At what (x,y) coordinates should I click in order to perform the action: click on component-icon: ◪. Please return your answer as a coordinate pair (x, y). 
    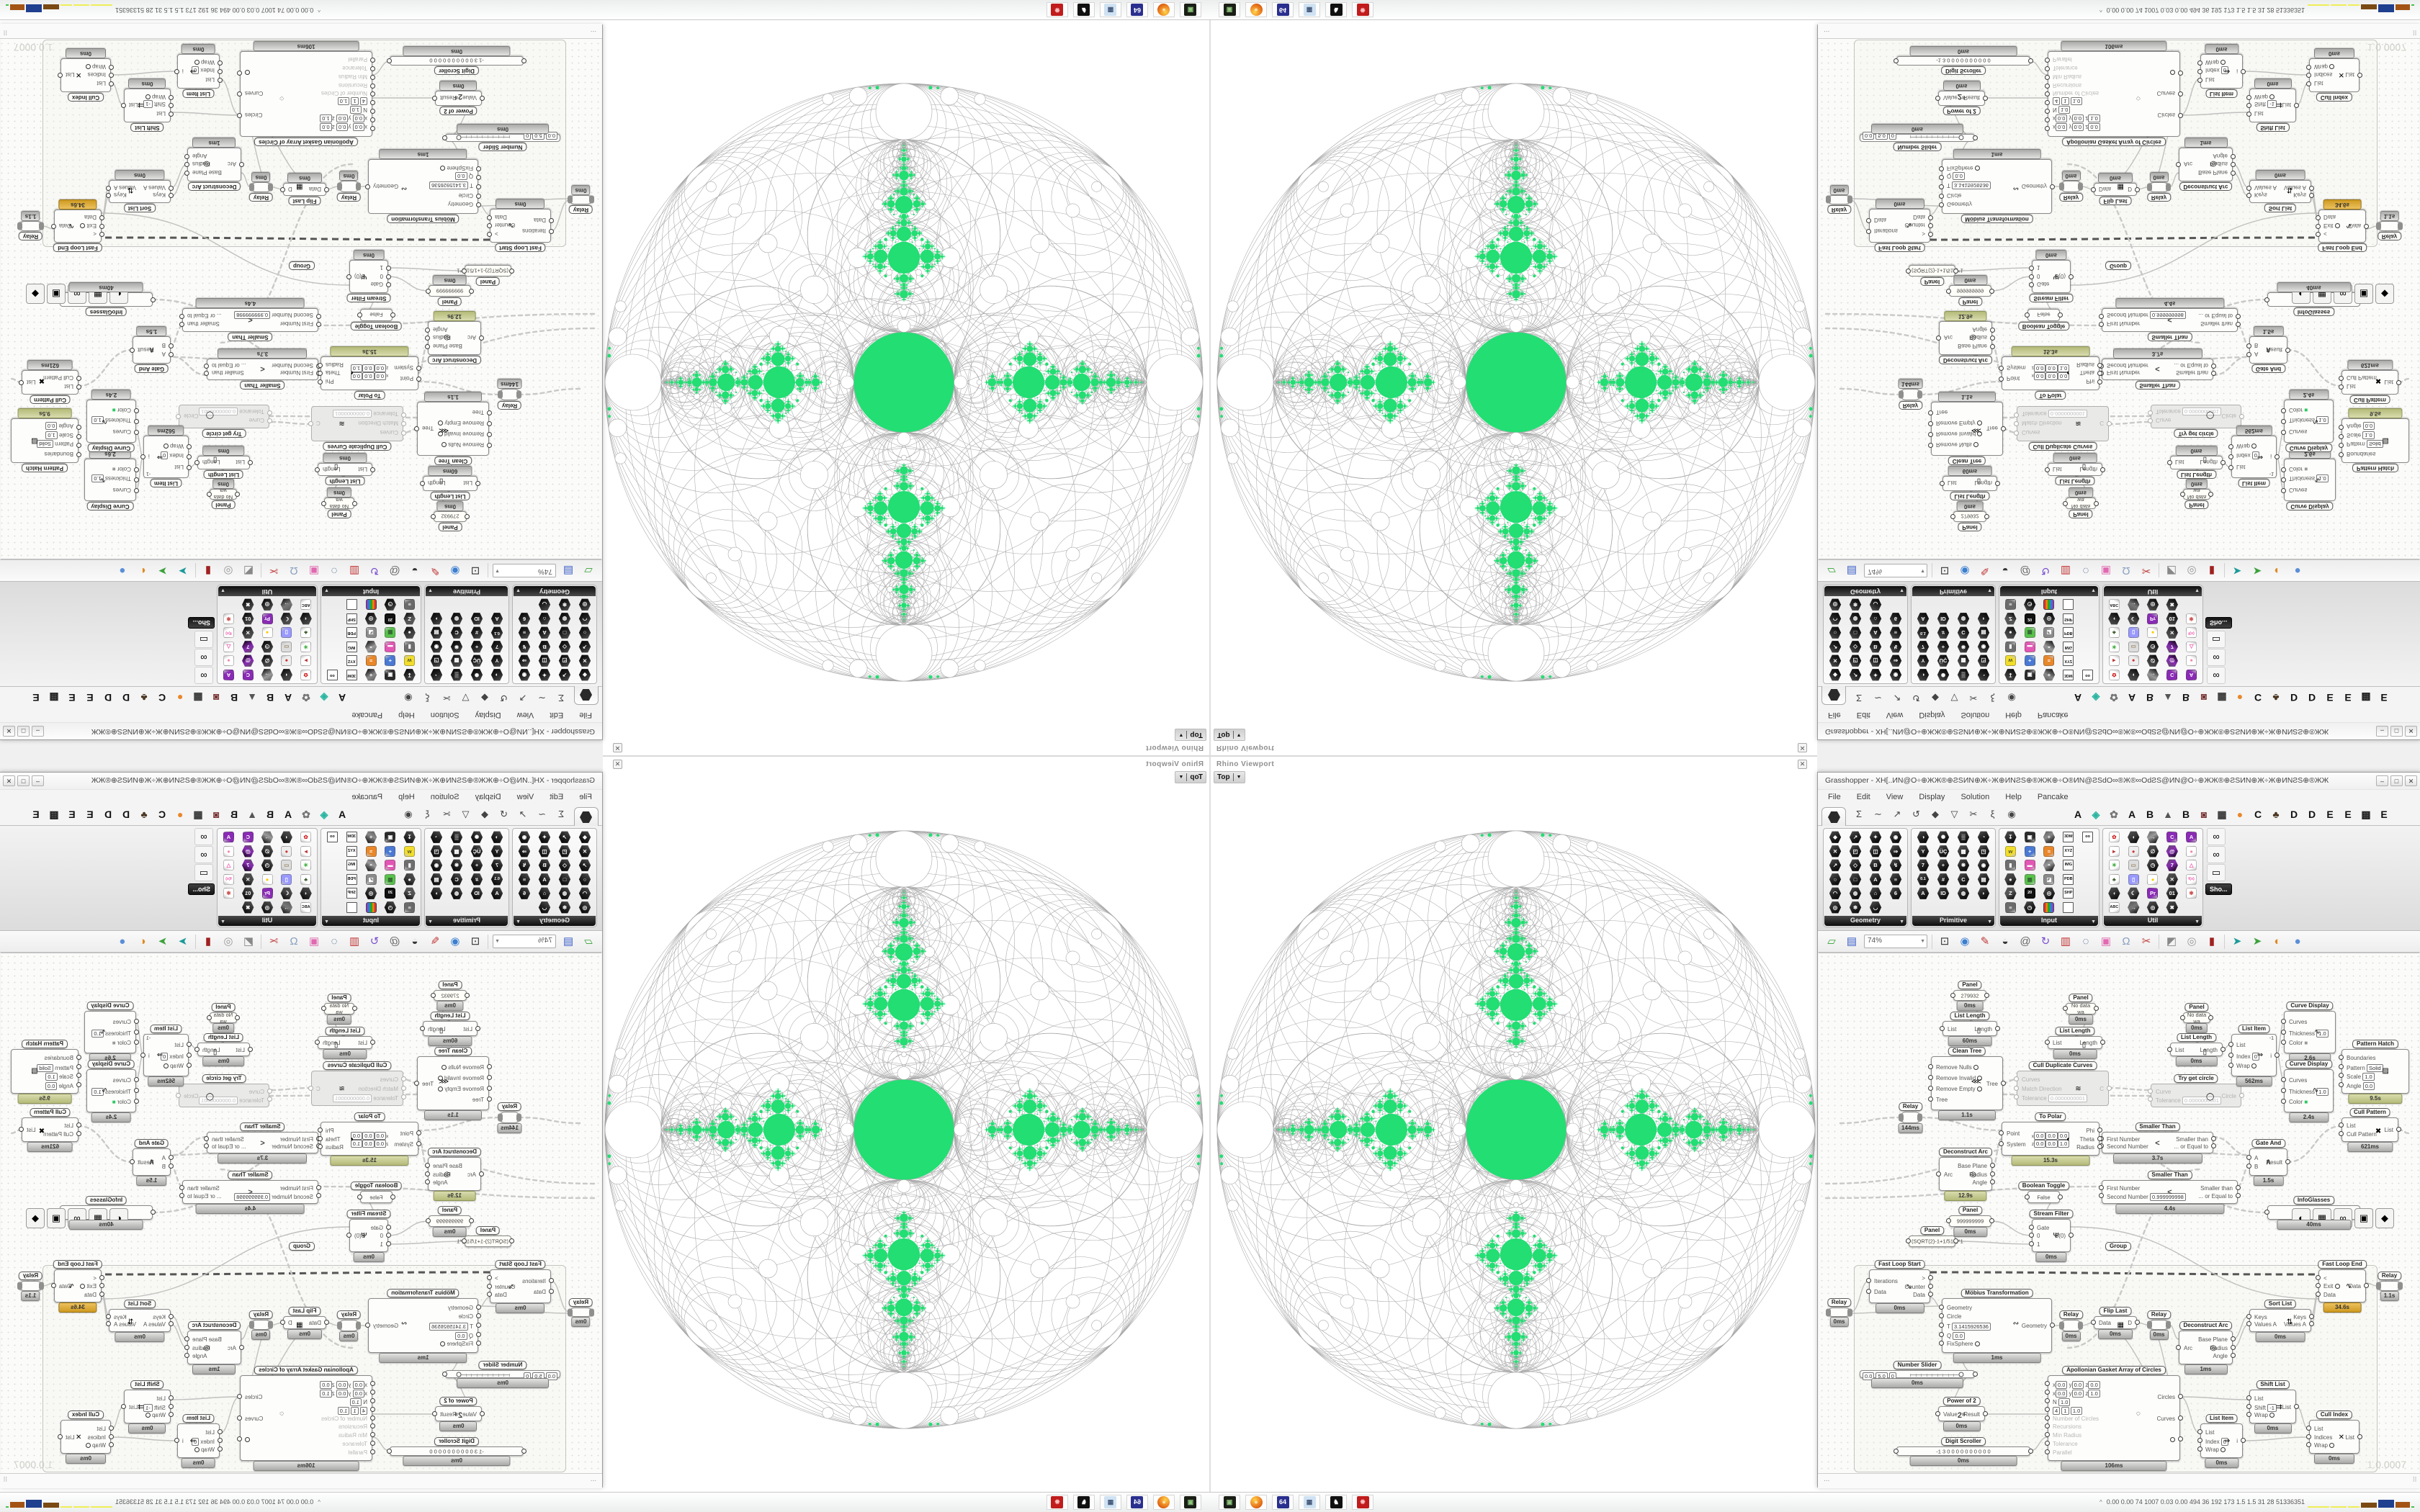
    Looking at the image, I should click on (2049, 632).